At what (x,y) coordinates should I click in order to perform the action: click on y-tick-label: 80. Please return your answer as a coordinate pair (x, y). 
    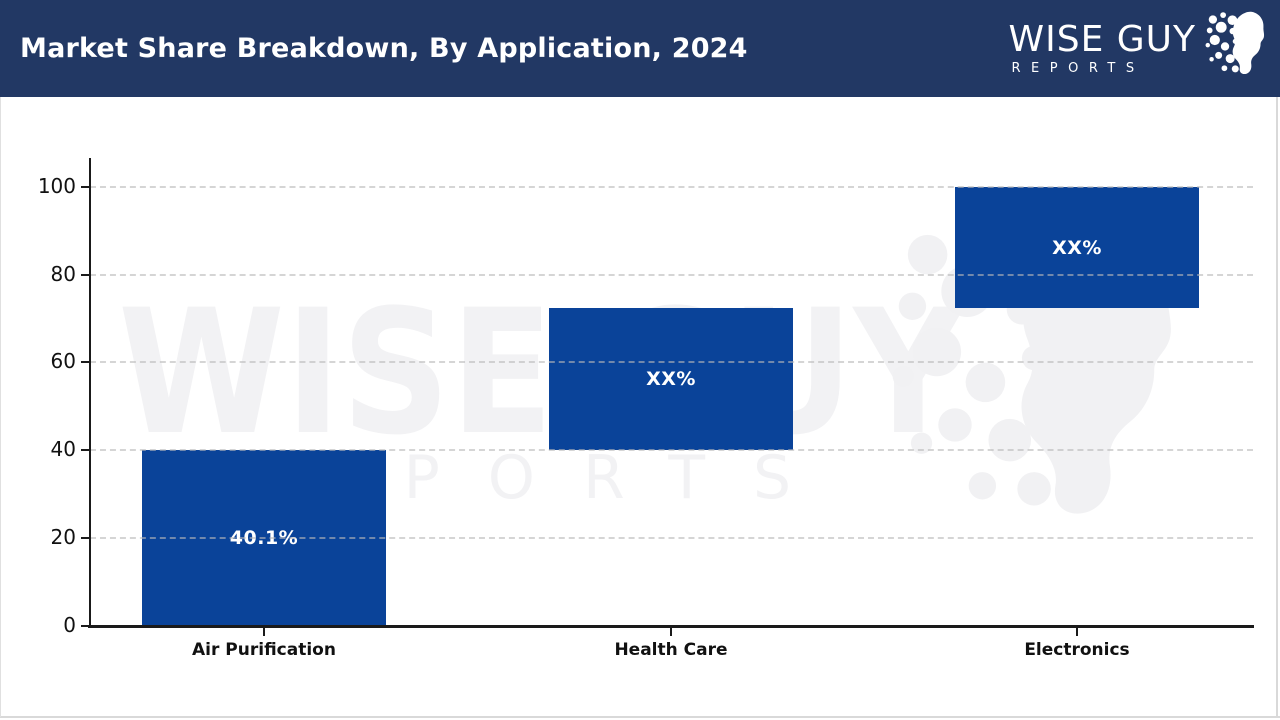
    Looking at the image, I should click on (63, 274).